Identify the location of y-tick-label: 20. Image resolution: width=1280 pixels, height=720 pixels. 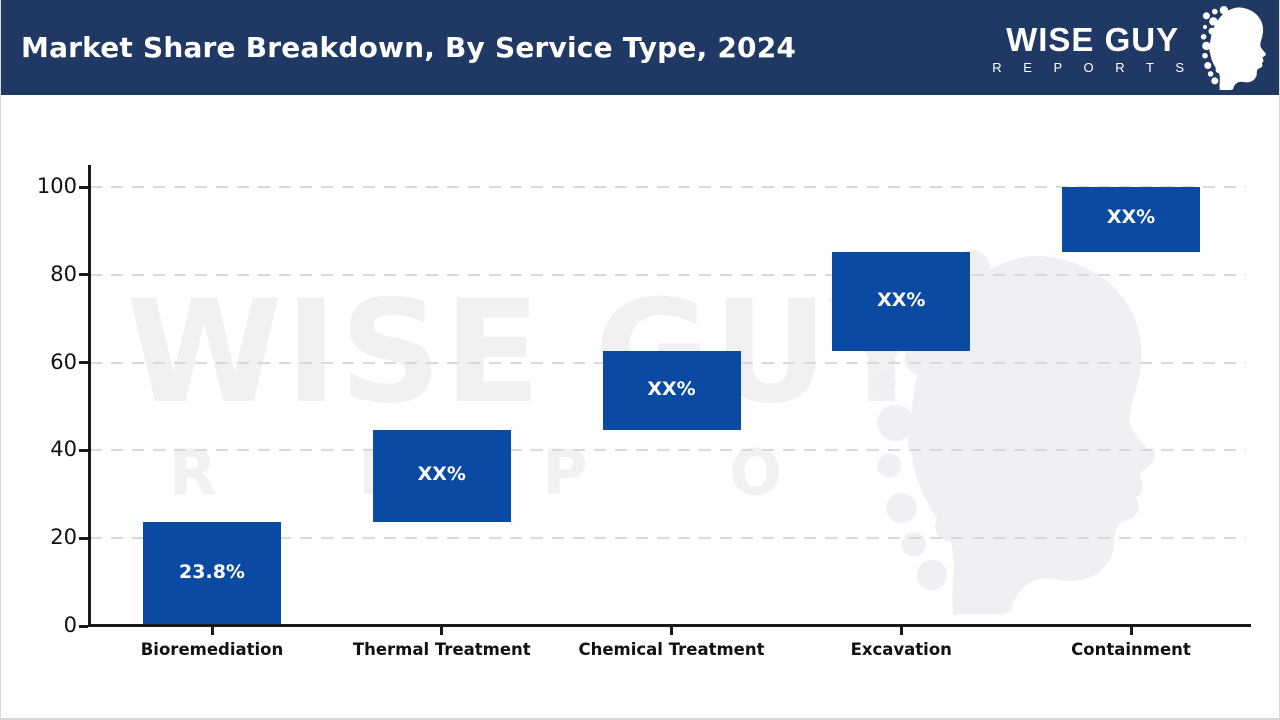
(63, 537).